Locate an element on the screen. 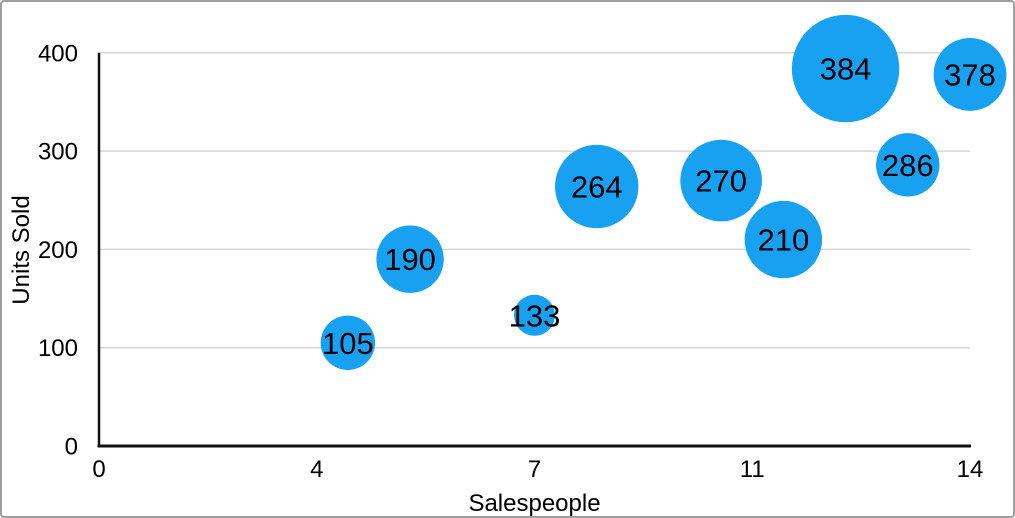 The image size is (1015, 518). bubble-group: 105 is located at coordinates (348, 342).